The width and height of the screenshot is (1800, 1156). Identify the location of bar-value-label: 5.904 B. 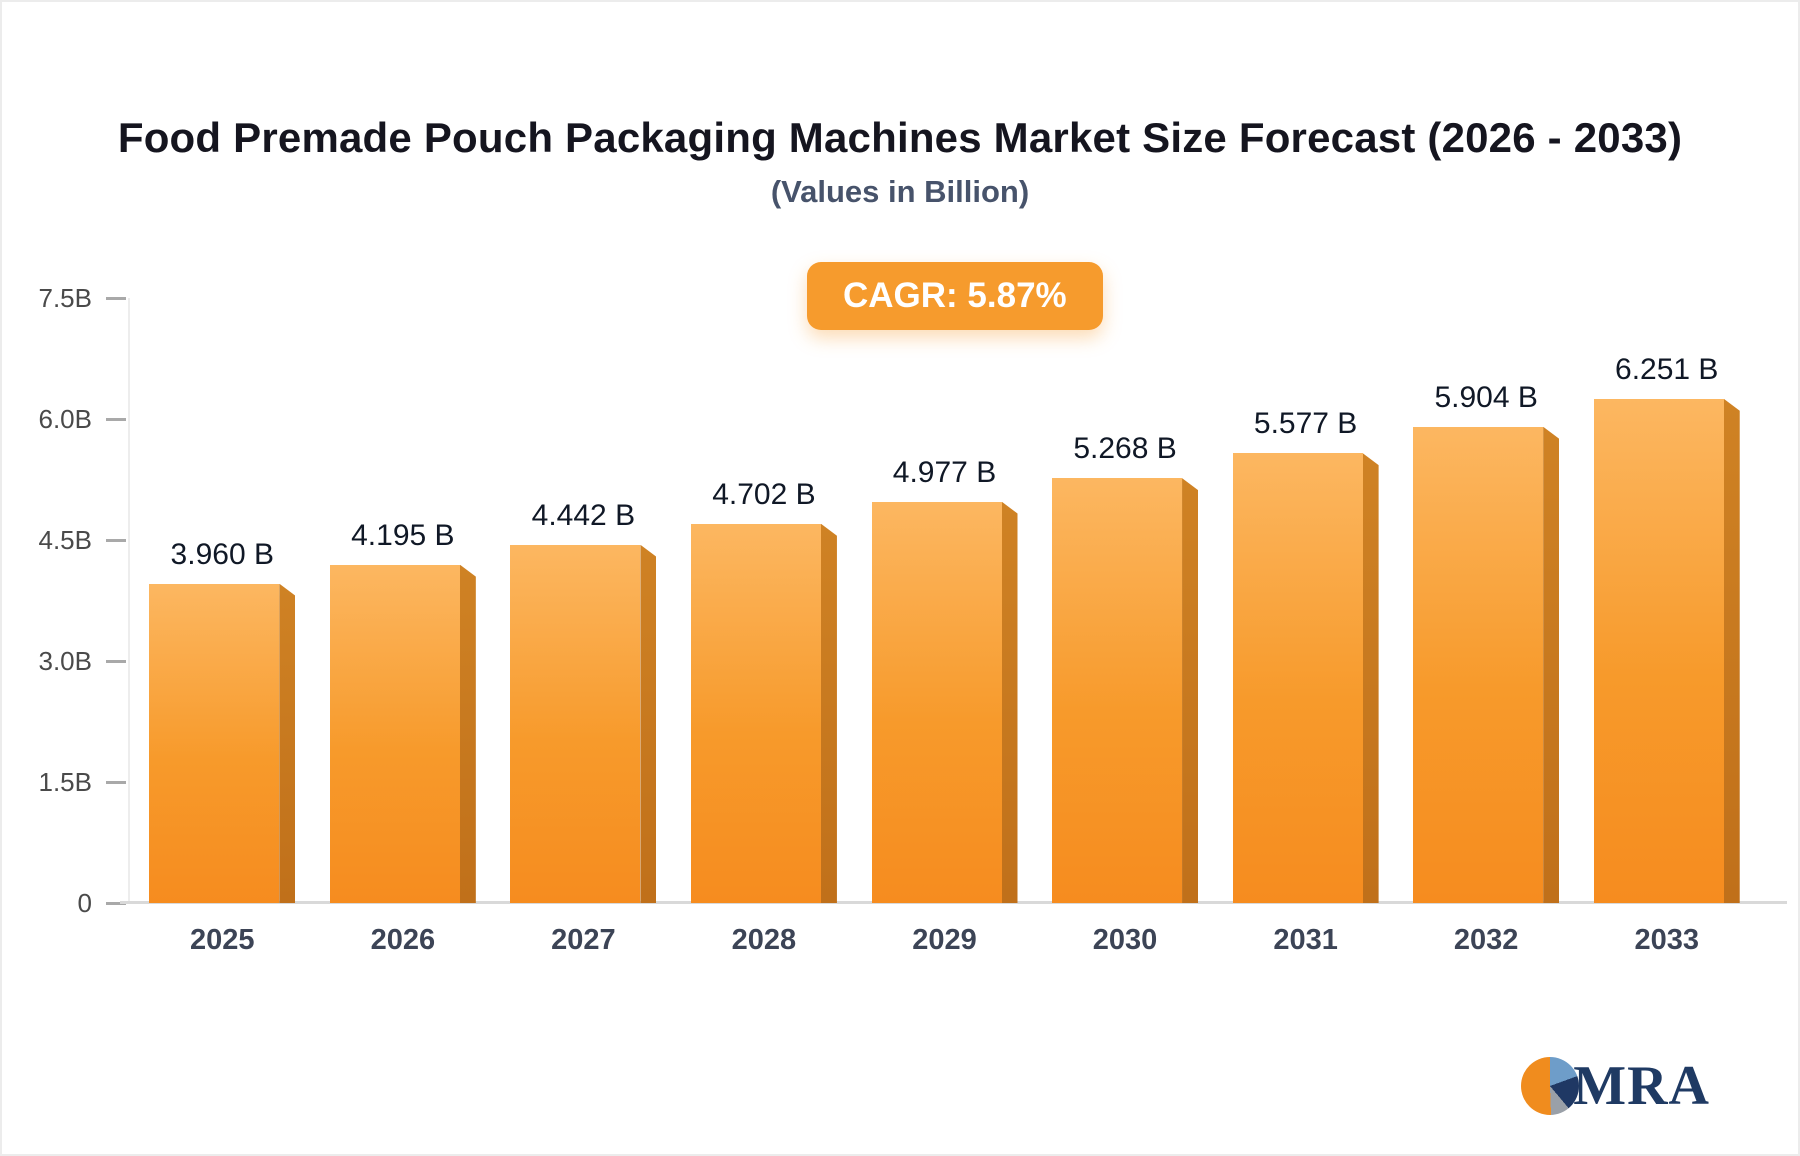
(1486, 397).